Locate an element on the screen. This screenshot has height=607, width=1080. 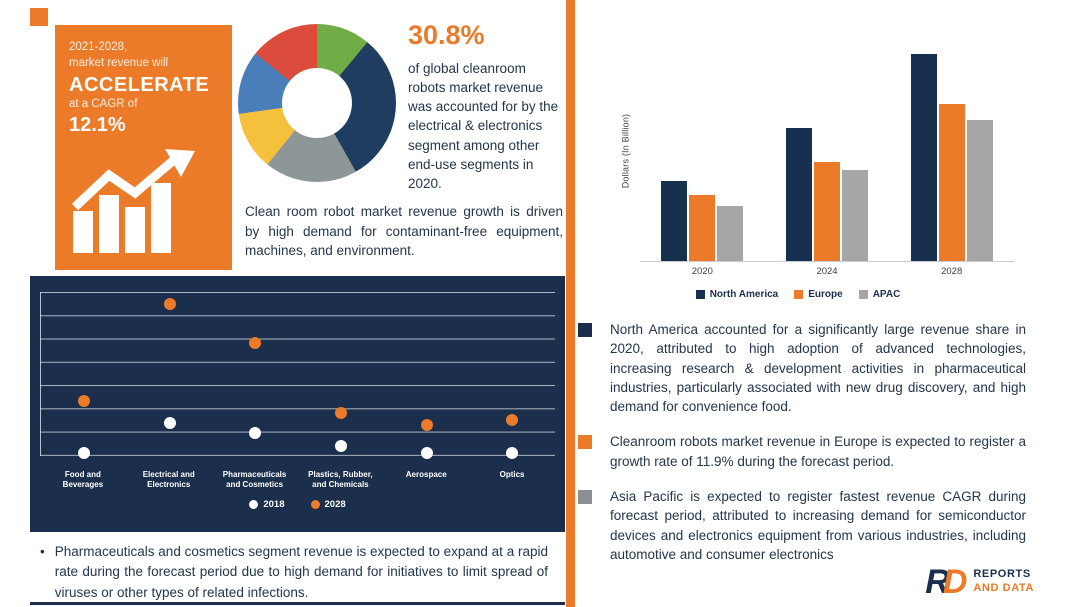
bar-apac-2020 is located at coordinates (730, 233).